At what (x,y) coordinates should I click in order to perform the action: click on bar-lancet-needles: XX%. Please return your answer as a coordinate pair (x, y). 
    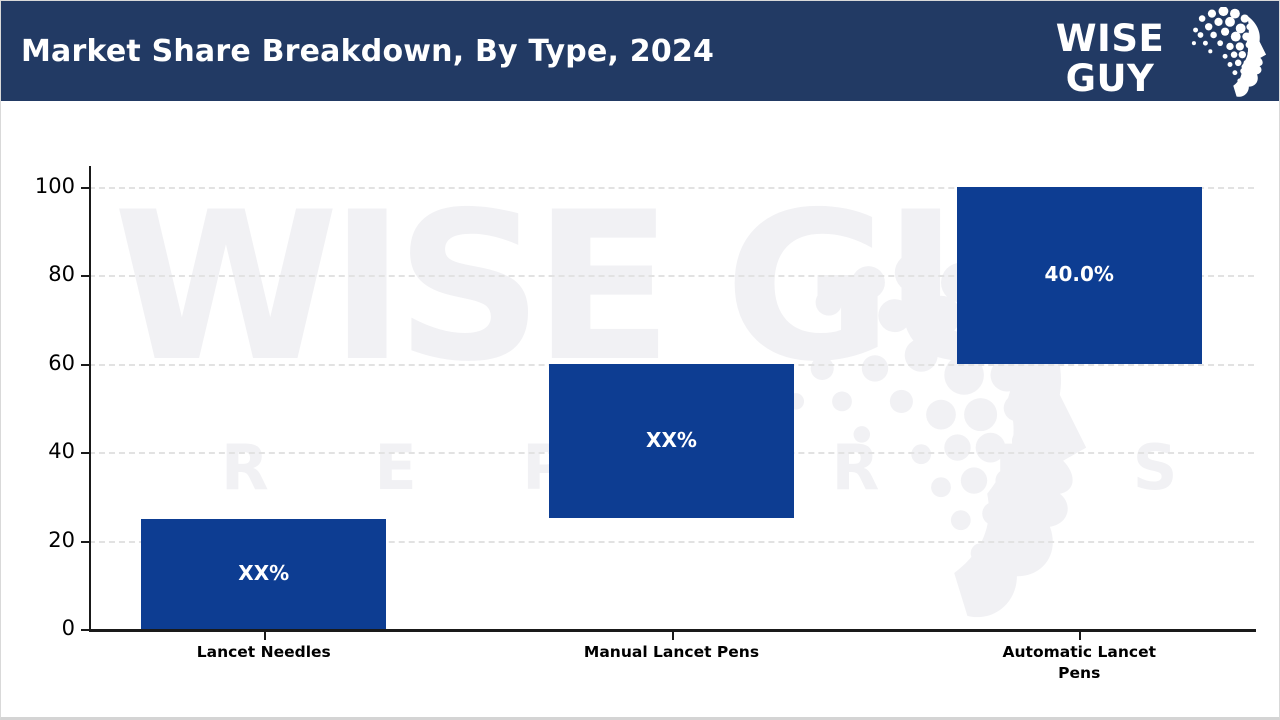
    Looking at the image, I should click on (264, 573).